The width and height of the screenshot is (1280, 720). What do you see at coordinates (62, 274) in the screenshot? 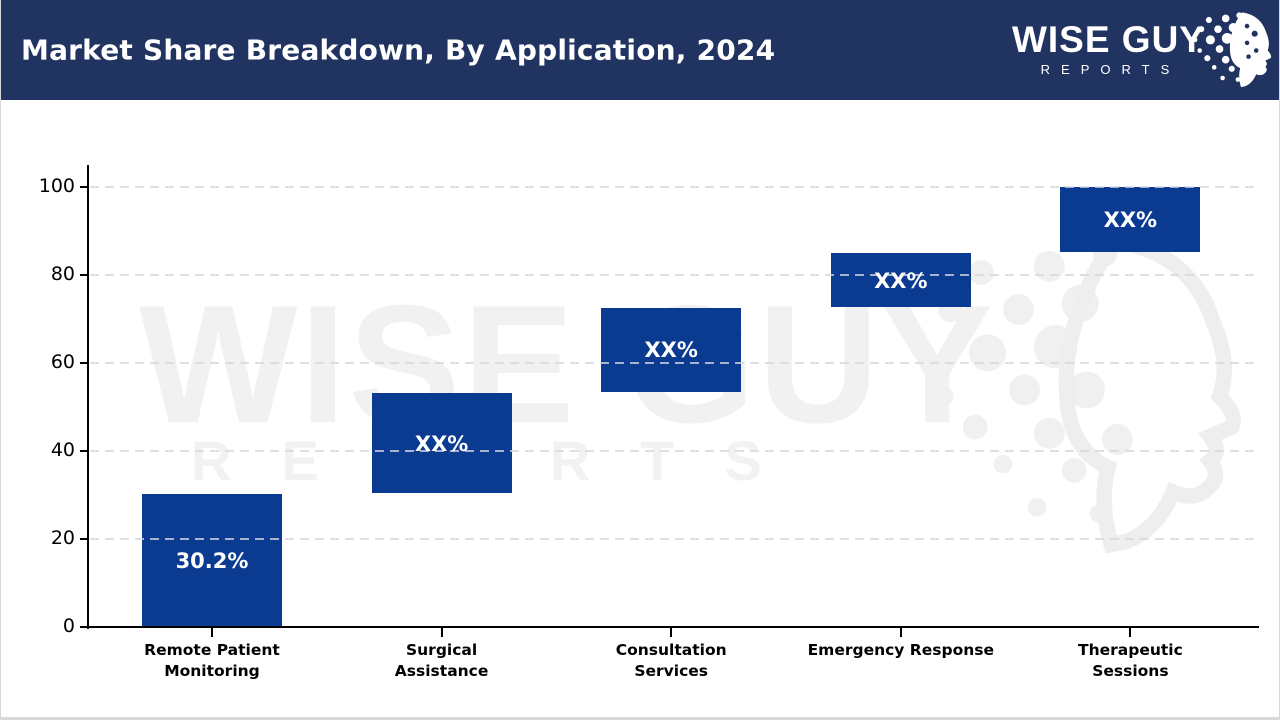
I see `y-tick-label-80: 80` at bounding box center [62, 274].